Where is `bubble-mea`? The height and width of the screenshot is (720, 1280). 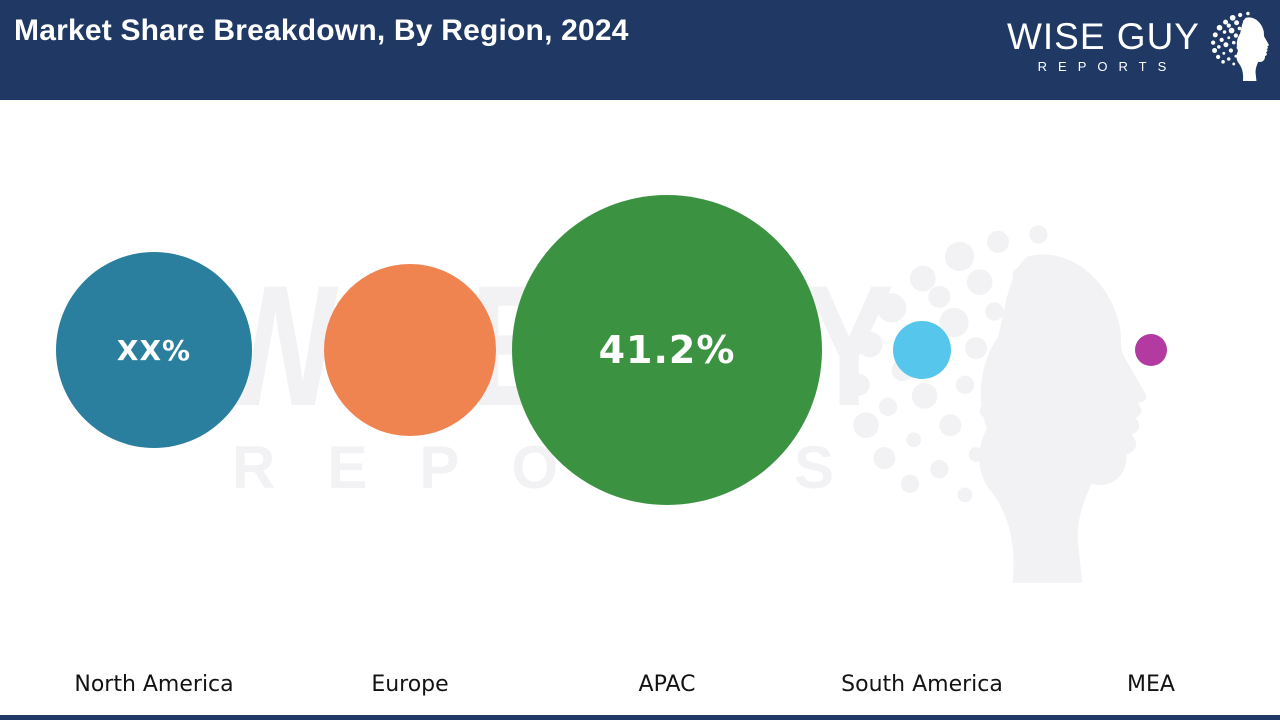
bubble-mea is located at coordinates (1151, 350).